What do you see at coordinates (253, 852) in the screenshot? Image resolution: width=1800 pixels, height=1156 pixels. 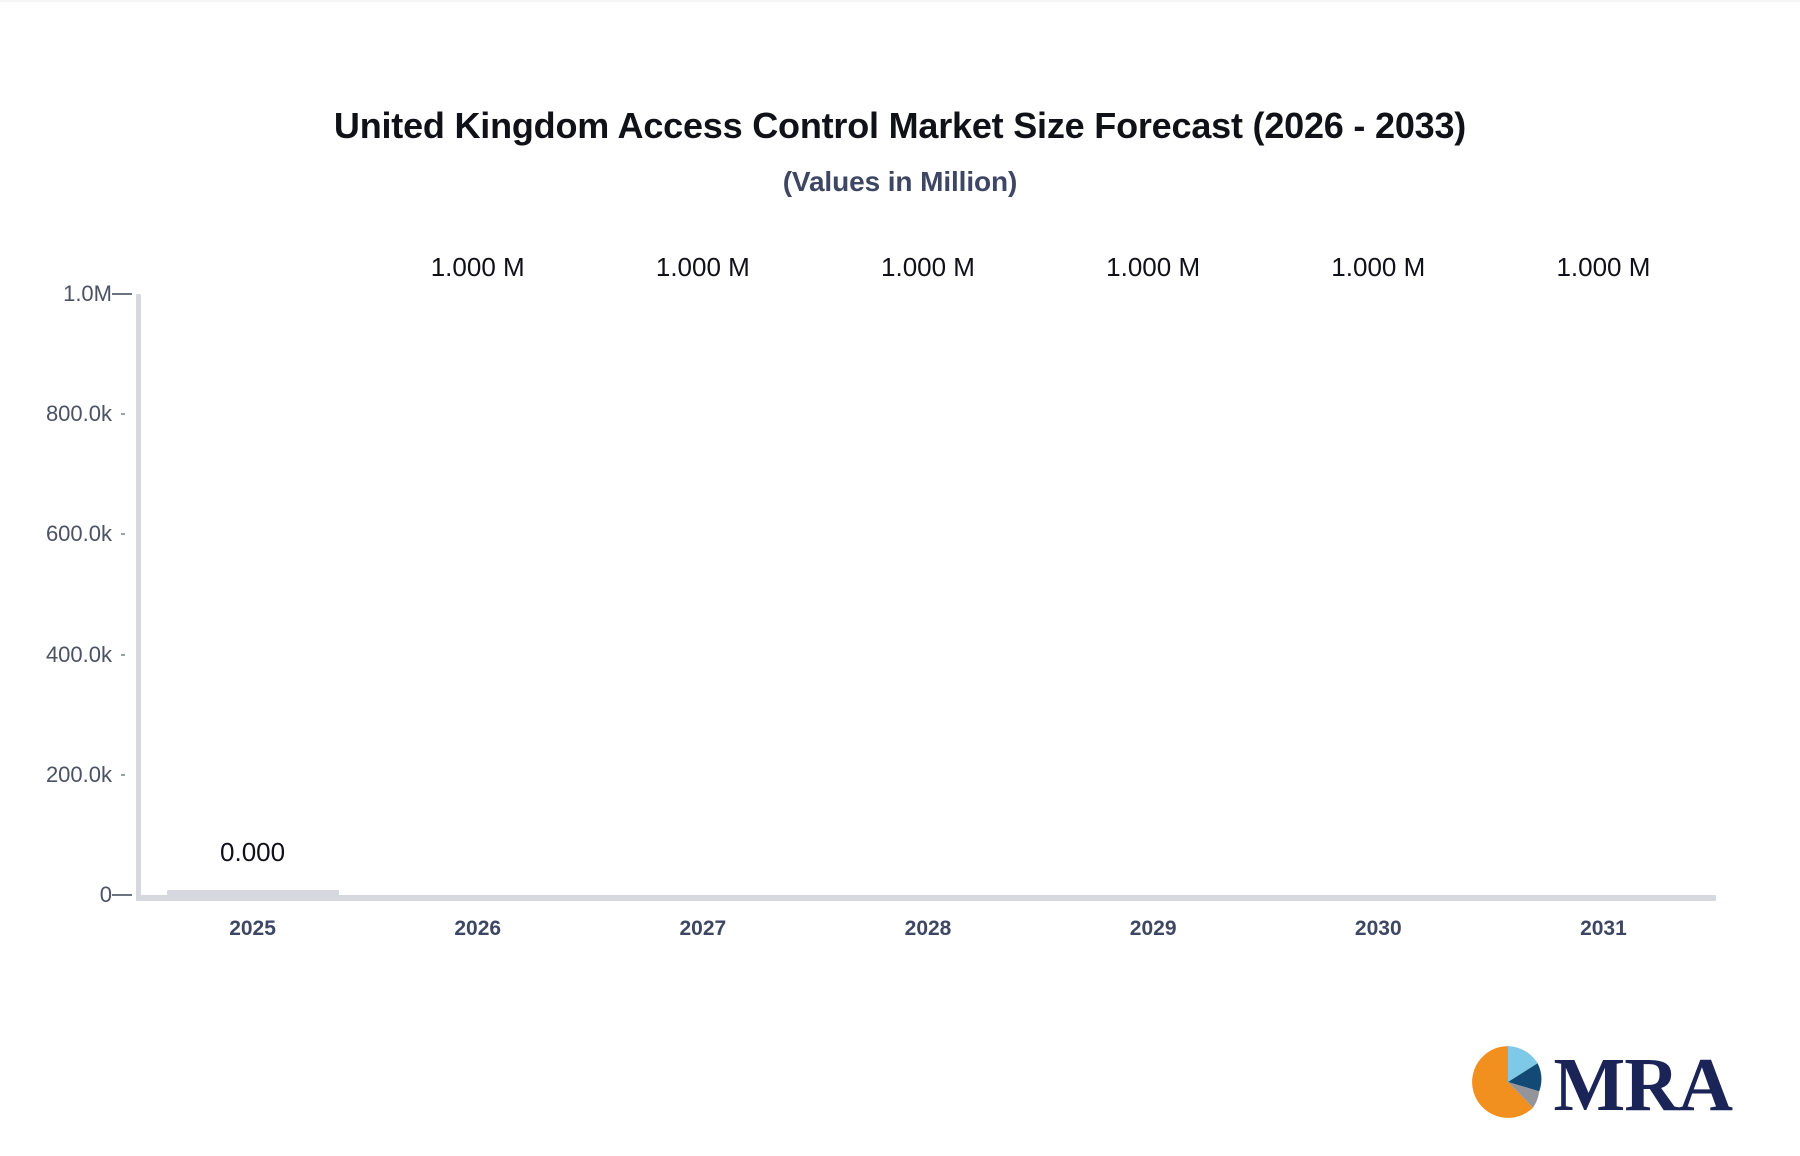 I see `bar-value-label: 0.000` at bounding box center [253, 852].